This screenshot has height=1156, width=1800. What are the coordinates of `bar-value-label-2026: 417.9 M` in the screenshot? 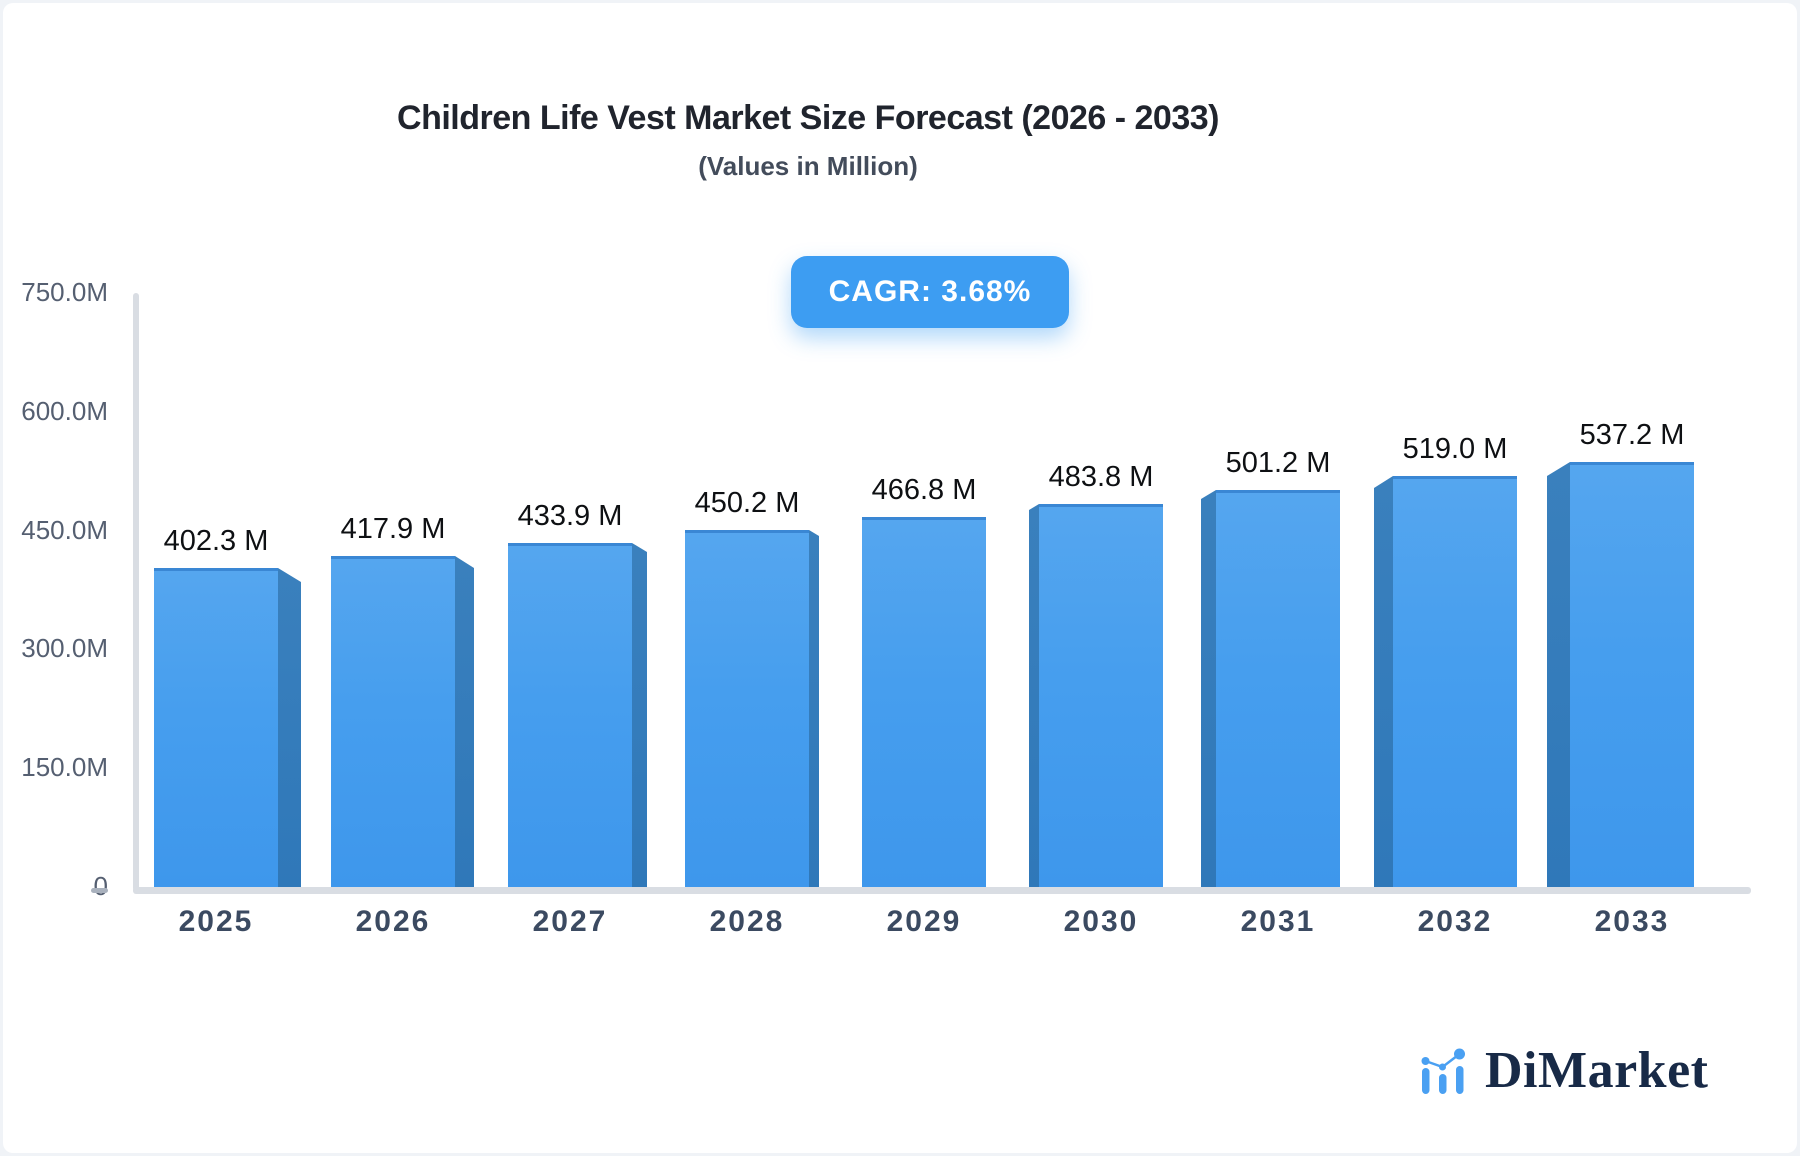 It's located at (393, 529).